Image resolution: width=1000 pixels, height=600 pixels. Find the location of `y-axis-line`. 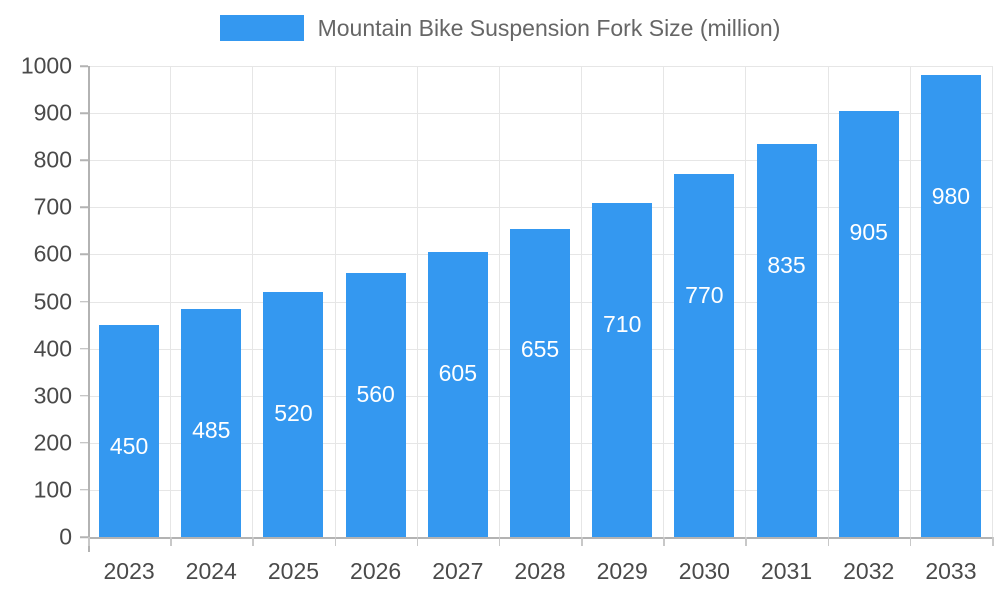

y-axis-line is located at coordinates (89, 309).